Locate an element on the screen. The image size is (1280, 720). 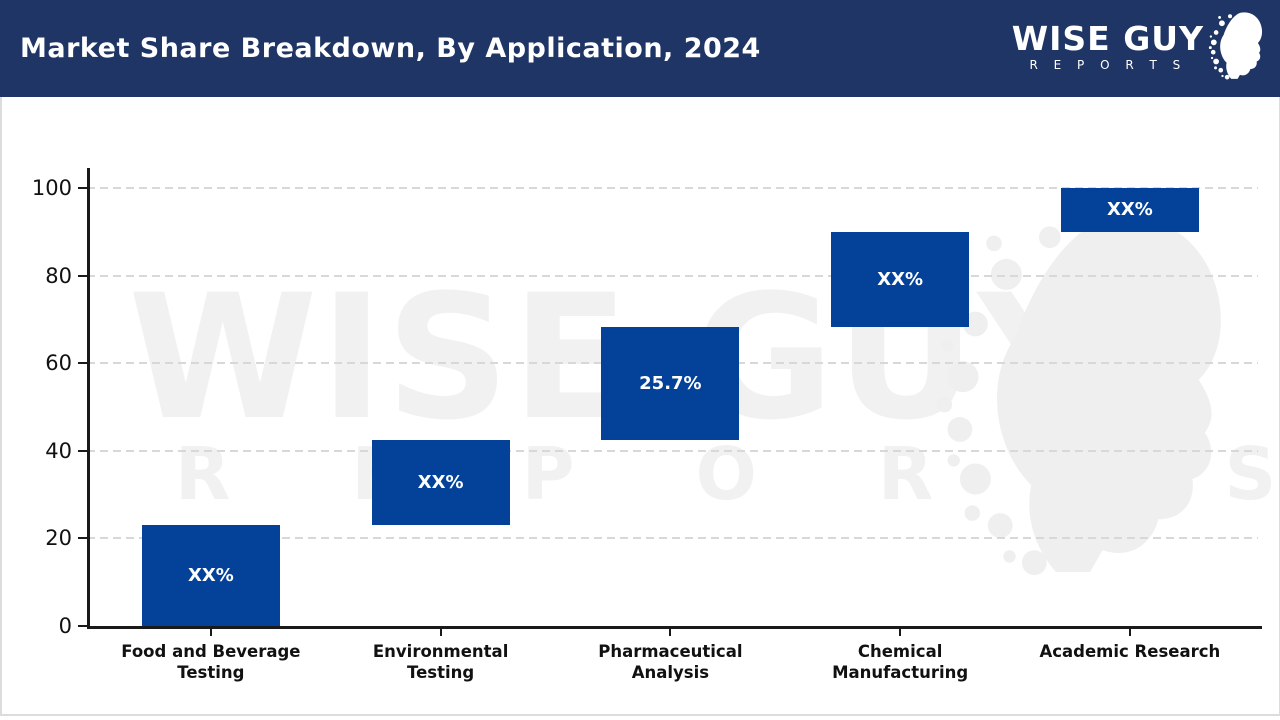
x-axis-category-label-line: Chemical is located at coordinates (900, 651).